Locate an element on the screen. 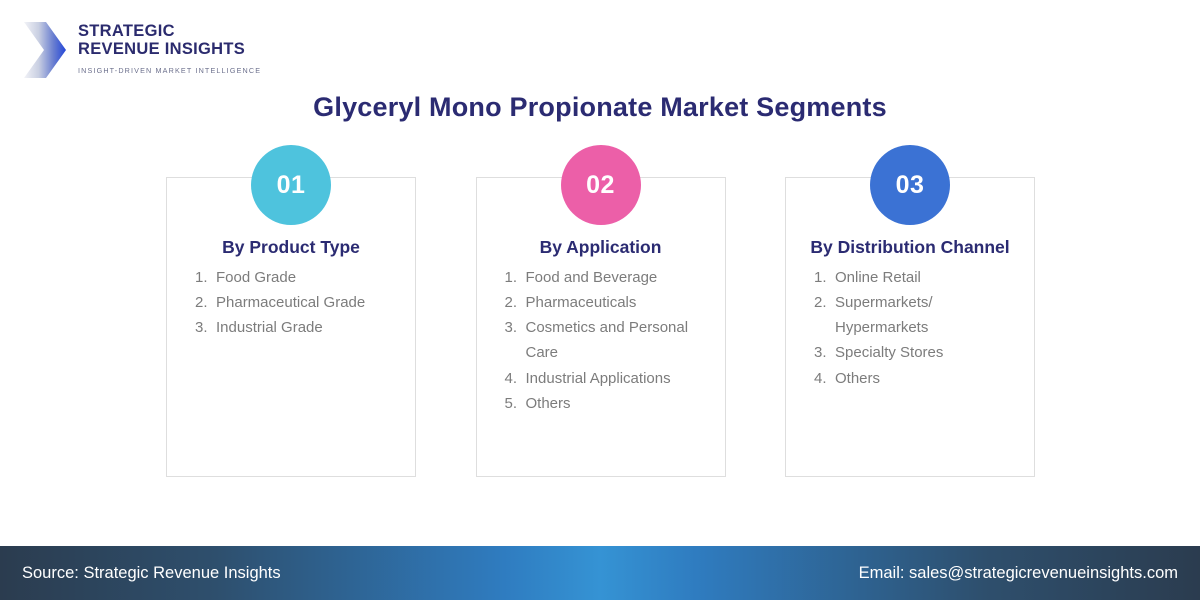 The image size is (1200, 600). segment-badge-03: 03 is located at coordinates (910, 185).